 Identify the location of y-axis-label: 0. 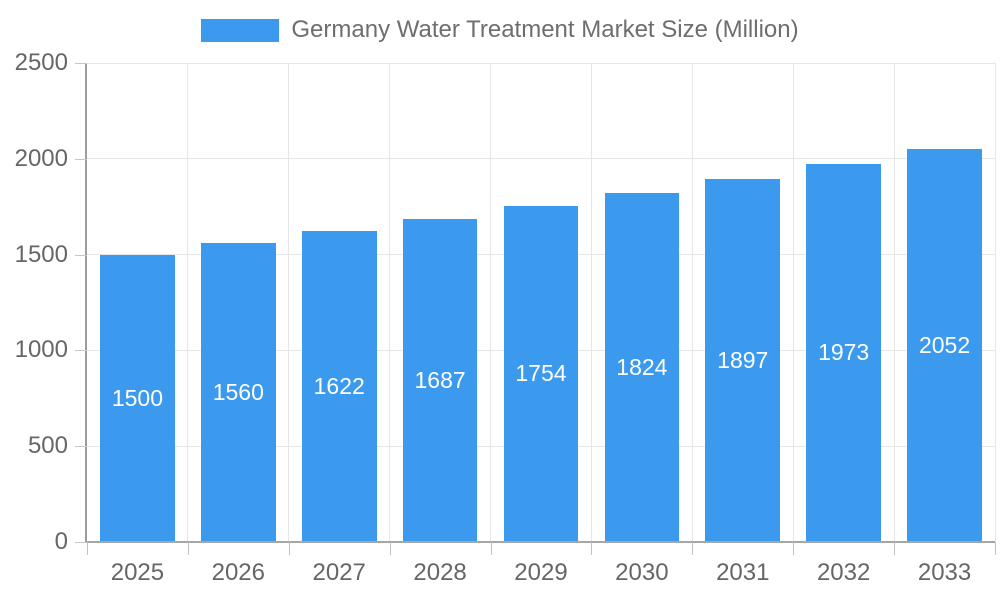
(61, 541).